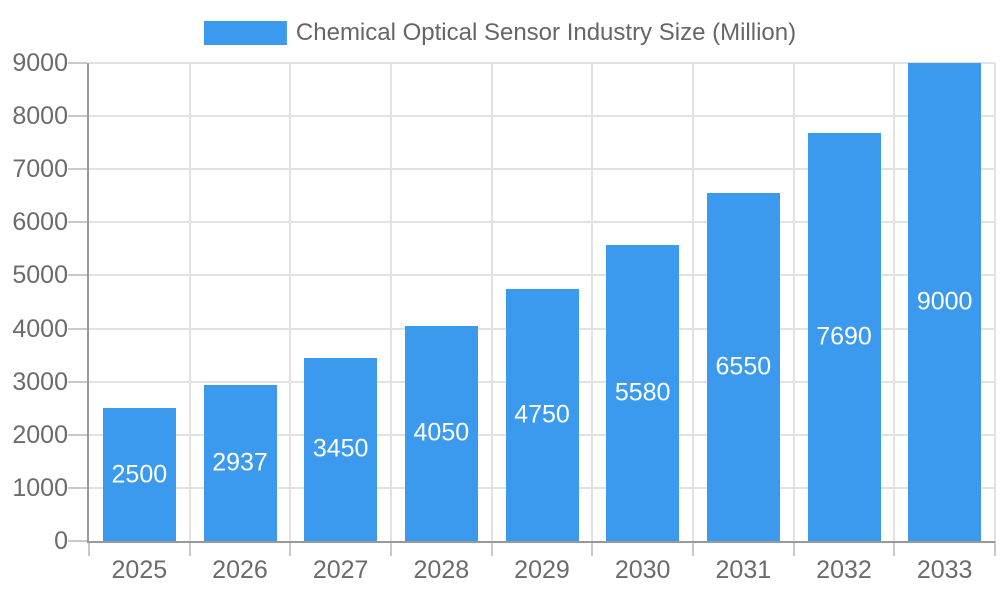 This screenshot has height=600, width=1000. Describe the element at coordinates (441, 570) in the screenshot. I see `x-axis-label: 2028` at that location.